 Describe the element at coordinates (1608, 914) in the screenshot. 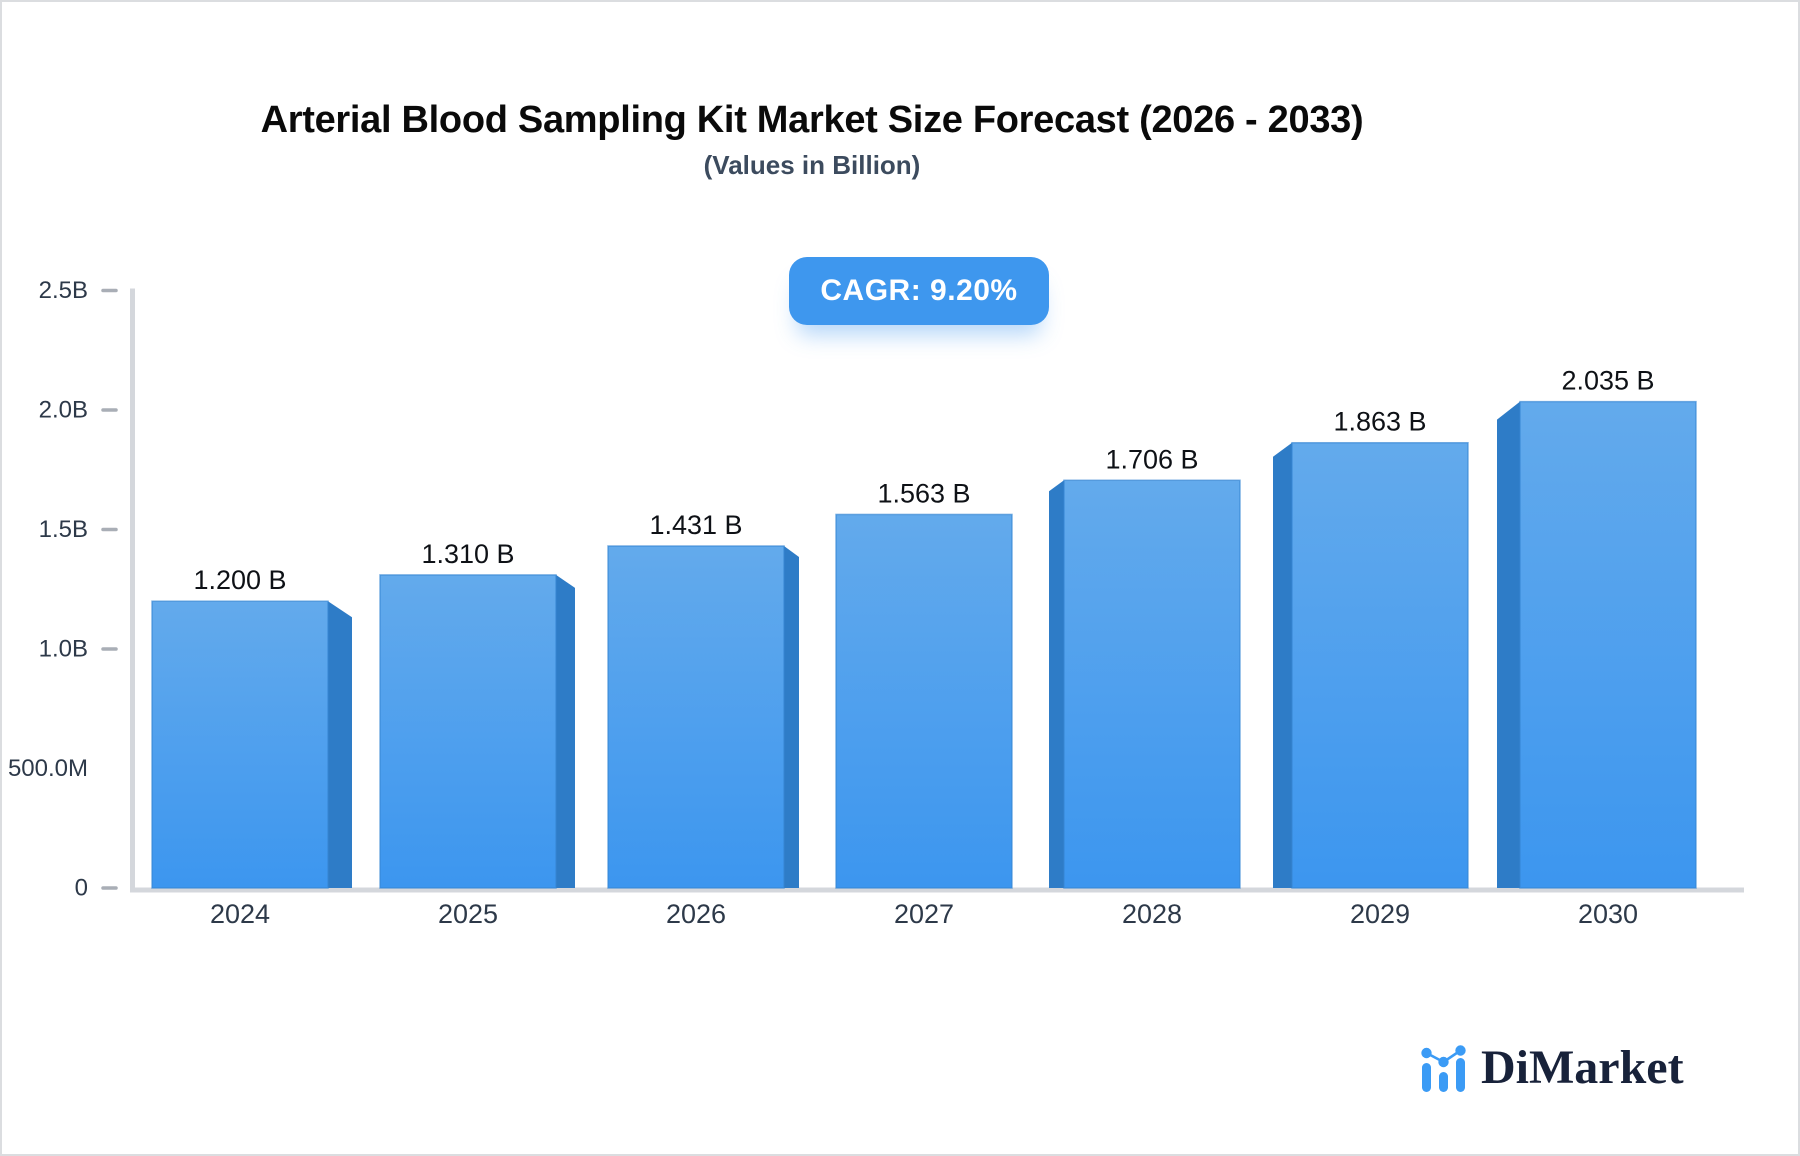

I see `x-axis-label: 2030` at that location.